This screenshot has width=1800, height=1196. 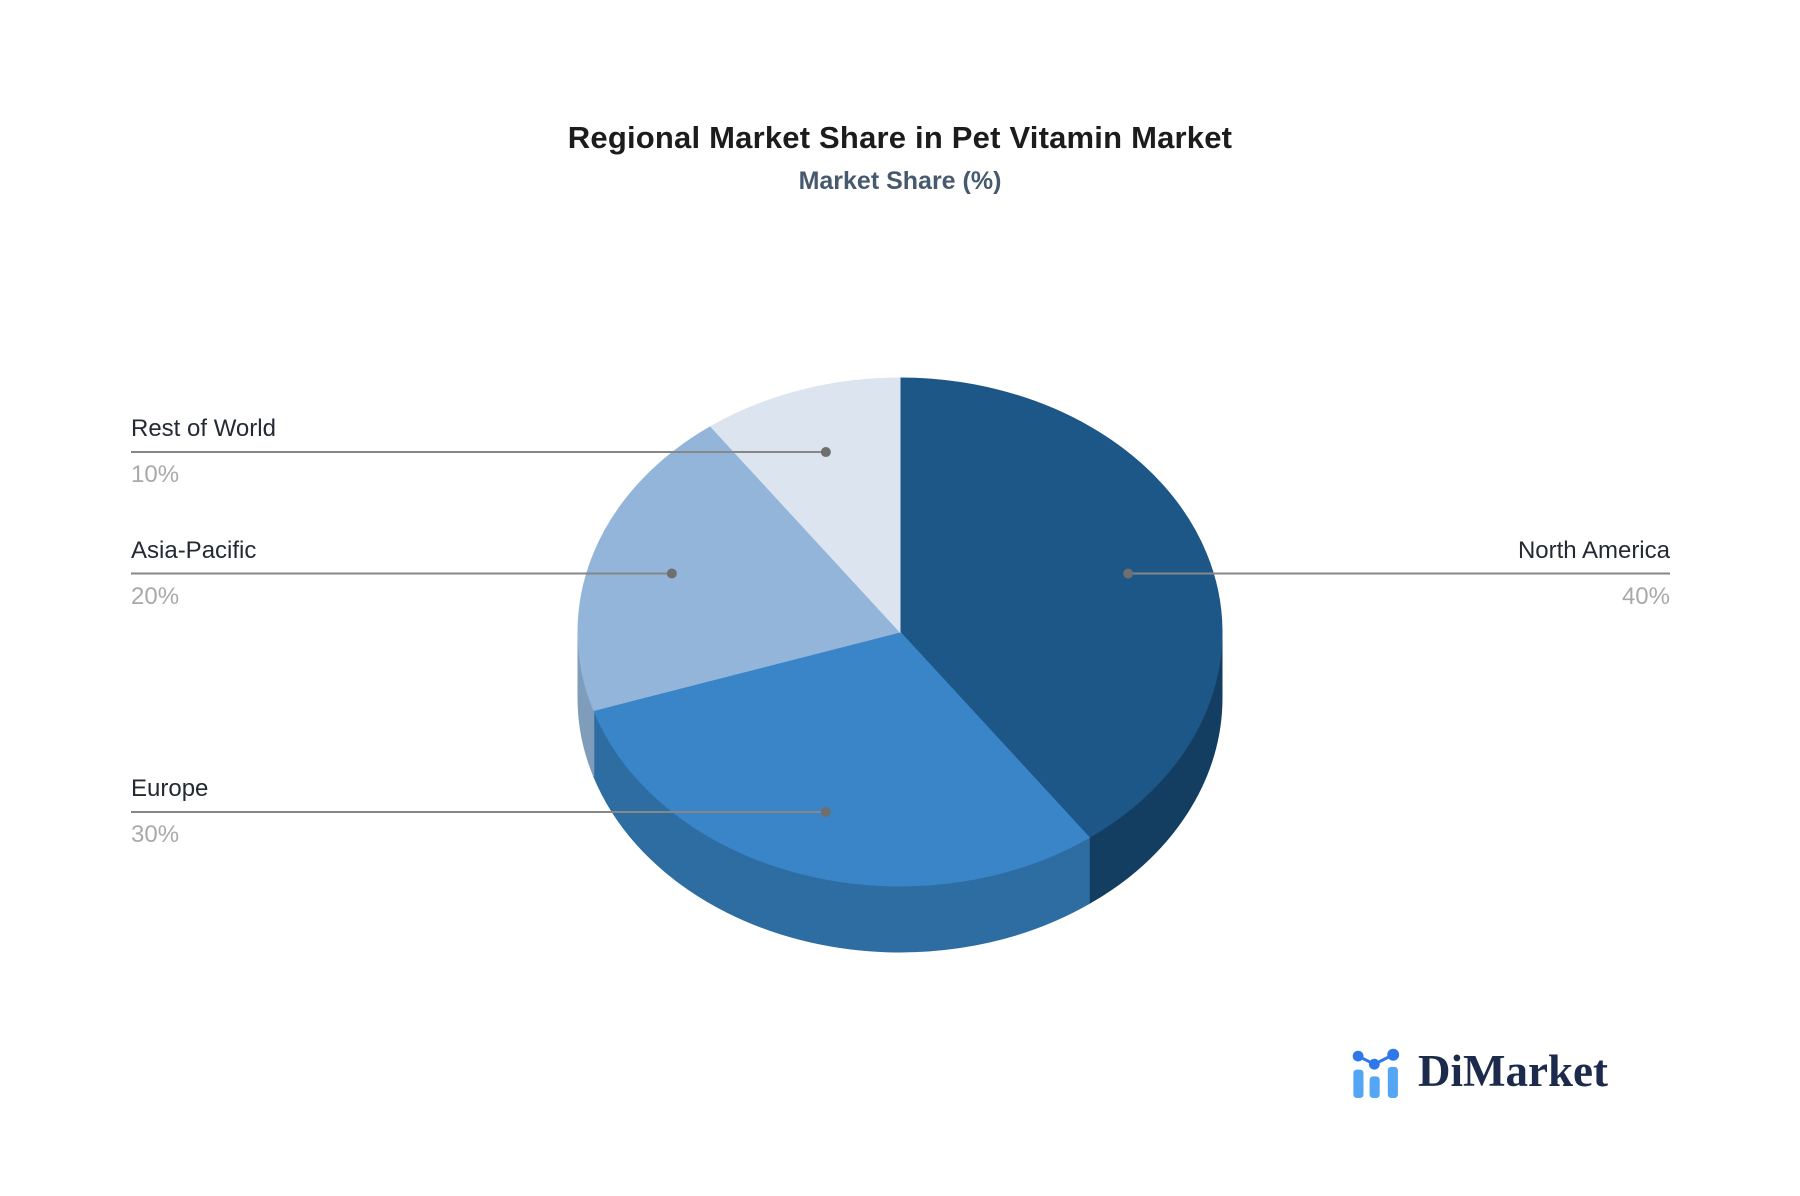 I want to click on dimarket-logo: DiMarket, so click(x=1478, y=1073).